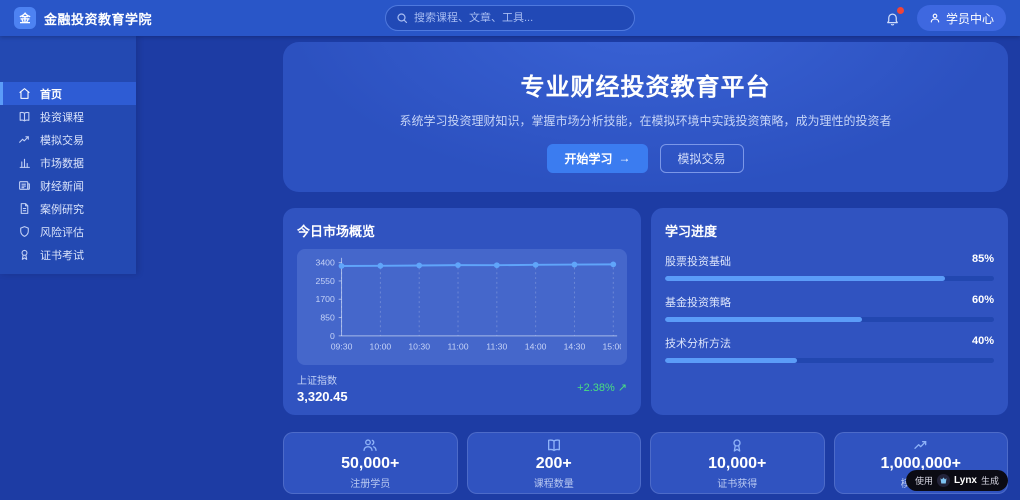  Describe the element at coordinates (924, 481) in the screenshot. I see `badge-prefix: 使用` at that location.